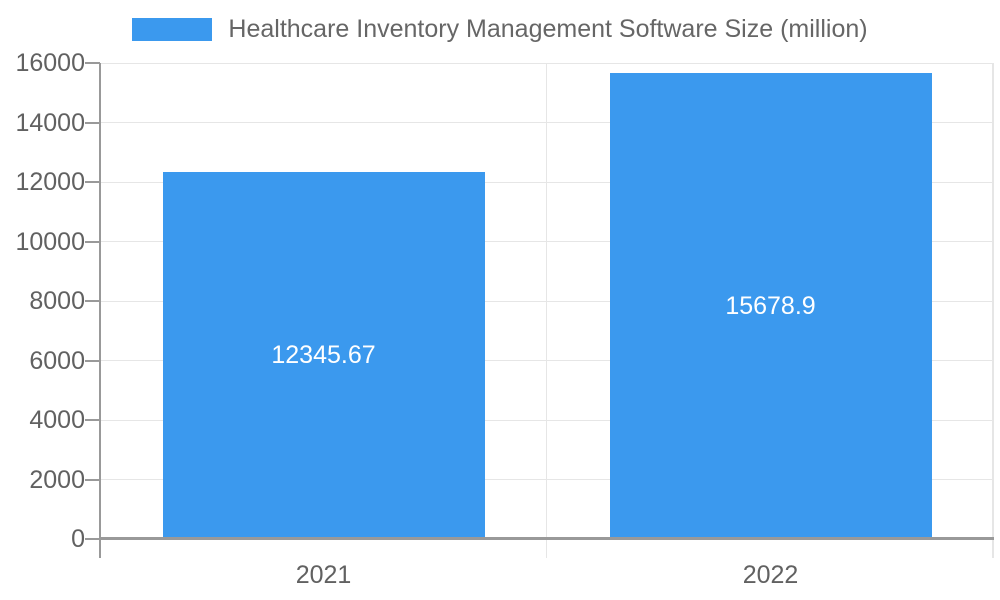  I want to click on bar-value-label: 15678.9, so click(770, 305).